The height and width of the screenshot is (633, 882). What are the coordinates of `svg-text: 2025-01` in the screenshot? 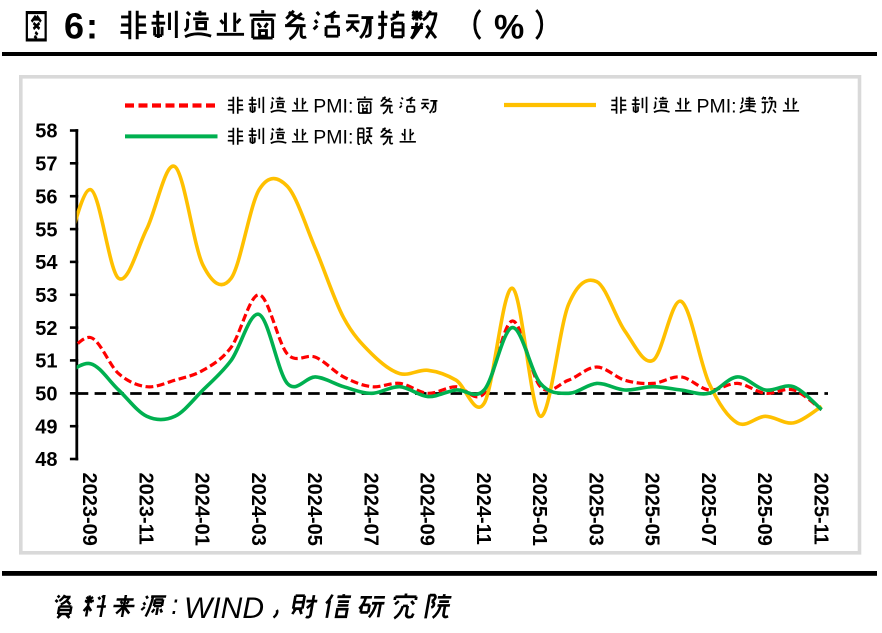 It's located at (539, 509).